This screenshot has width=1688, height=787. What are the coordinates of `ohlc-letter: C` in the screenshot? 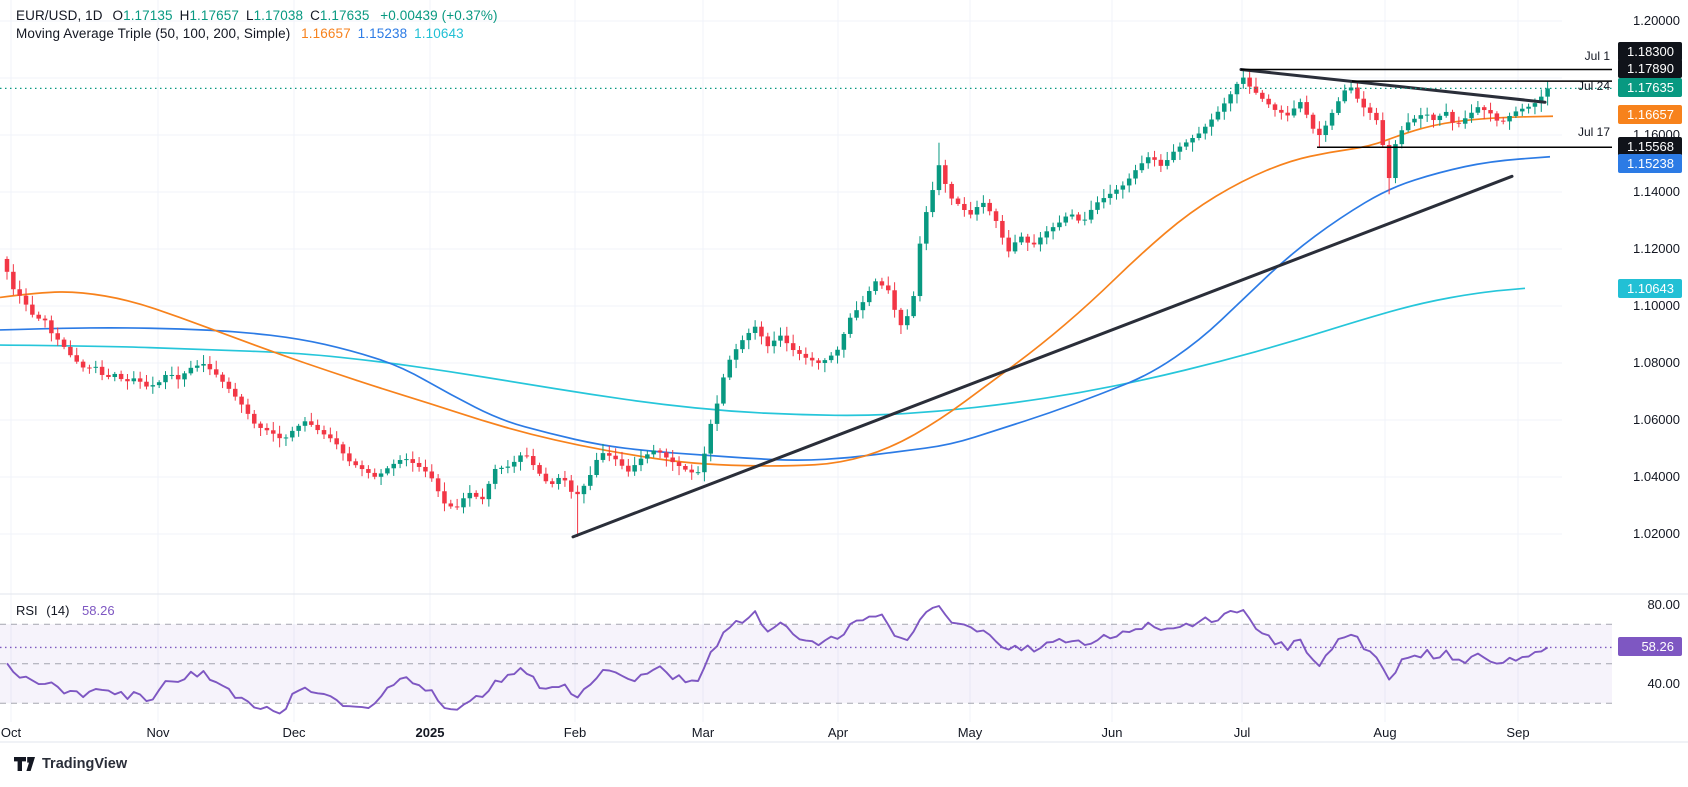 It's located at (315, 15).